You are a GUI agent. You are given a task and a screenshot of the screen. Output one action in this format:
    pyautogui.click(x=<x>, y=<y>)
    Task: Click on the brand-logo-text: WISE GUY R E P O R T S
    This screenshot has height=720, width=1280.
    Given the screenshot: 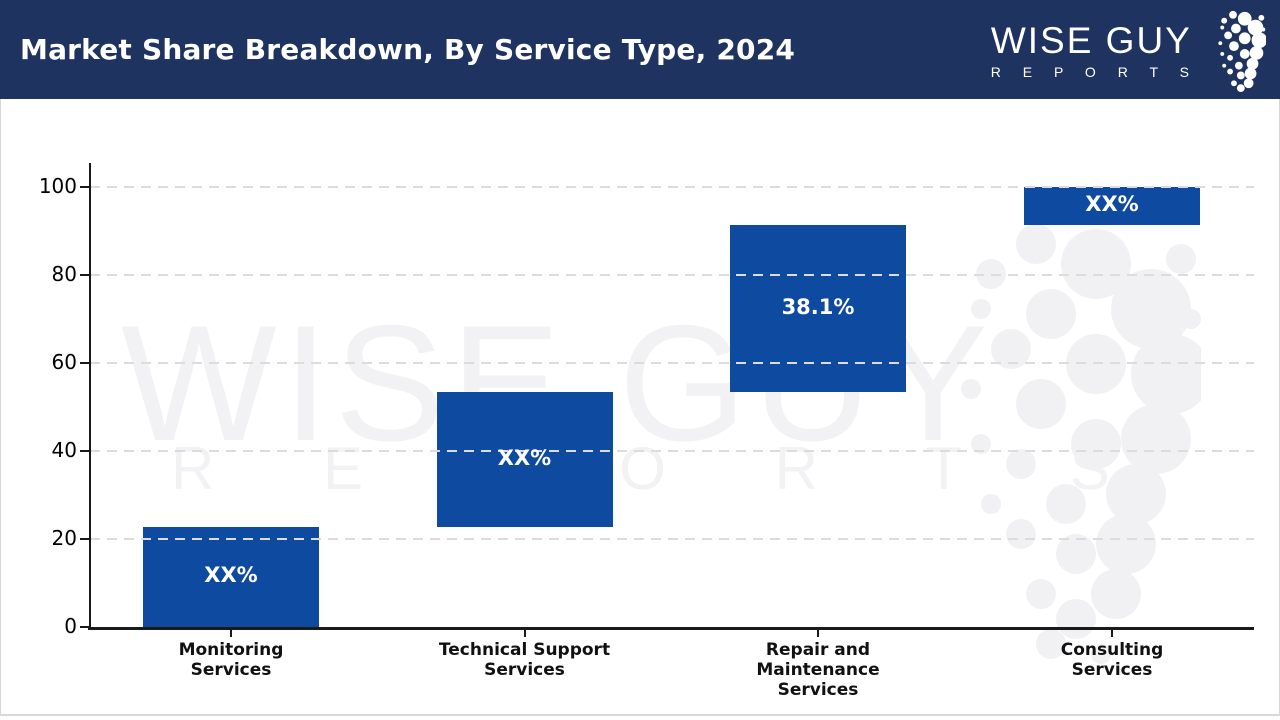 What is the action you would take?
    pyautogui.click(x=1091, y=51)
    